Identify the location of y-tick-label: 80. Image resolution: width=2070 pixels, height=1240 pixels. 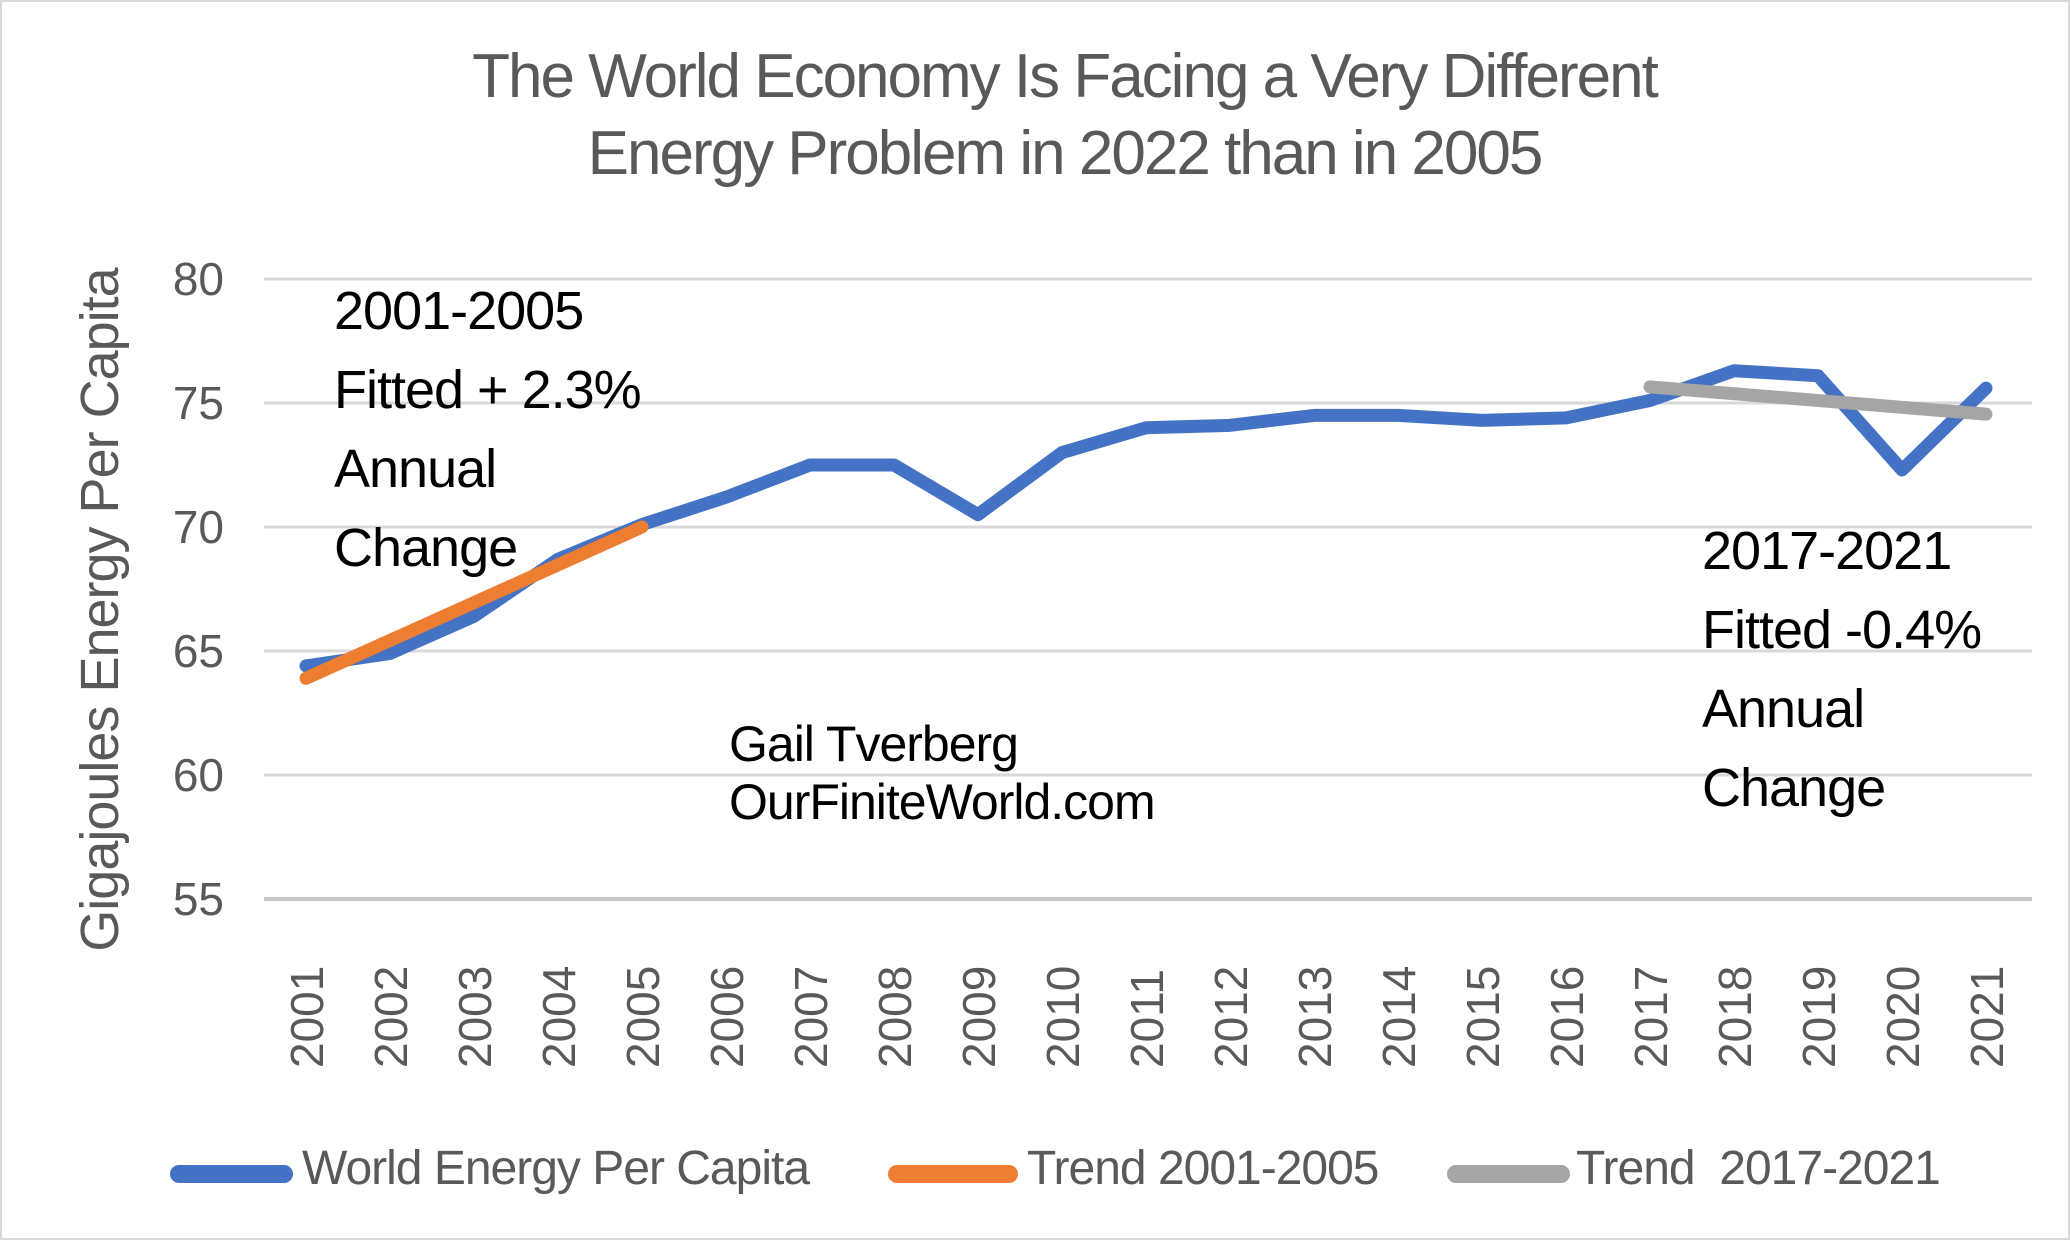
(198, 279).